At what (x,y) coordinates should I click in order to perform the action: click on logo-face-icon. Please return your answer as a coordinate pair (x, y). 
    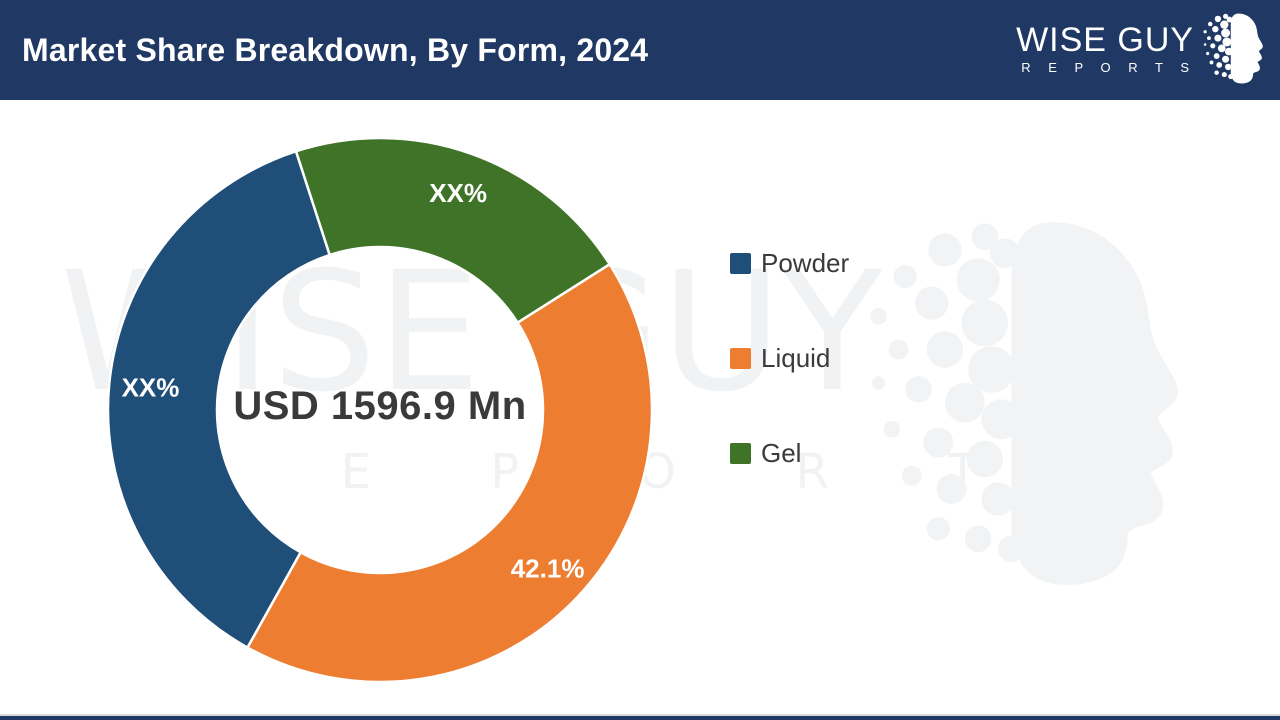
    Looking at the image, I should click on (1233, 48).